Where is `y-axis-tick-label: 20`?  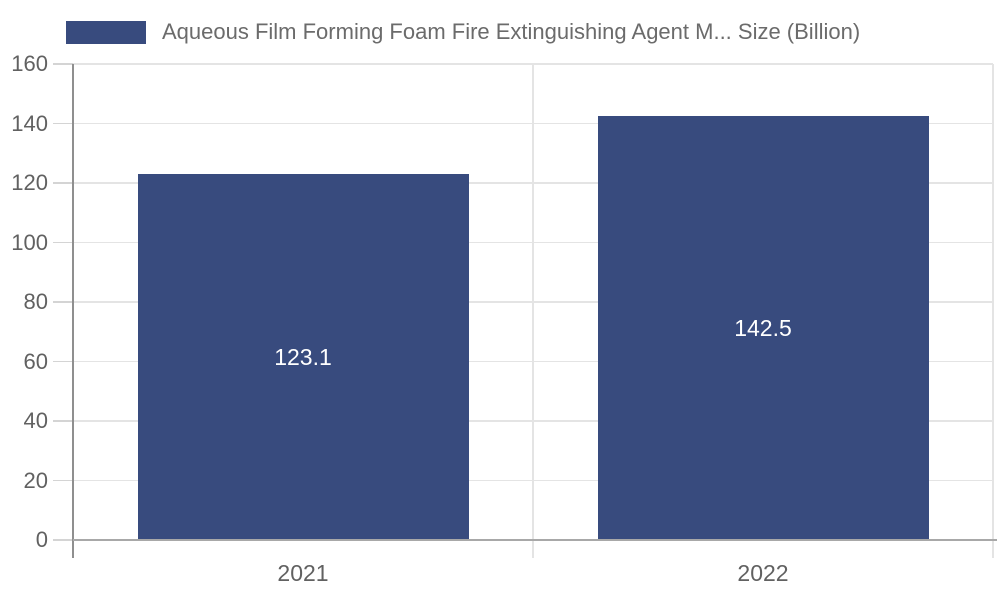
y-axis-tick-label: 20 is located at coordinates (35, 480).